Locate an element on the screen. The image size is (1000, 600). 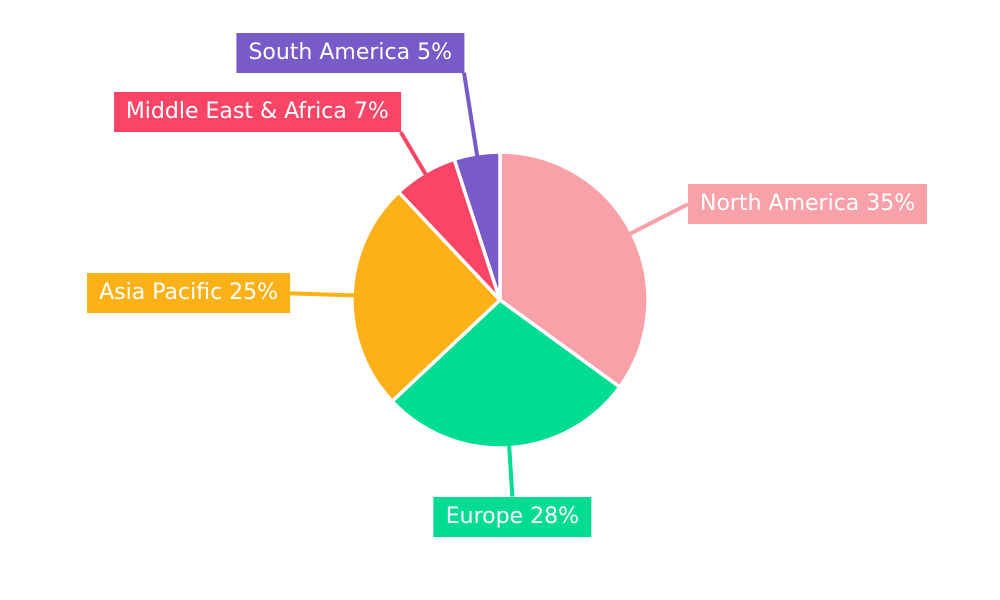
leader-line-middle-east-africa is located at coordinates (413, 153).